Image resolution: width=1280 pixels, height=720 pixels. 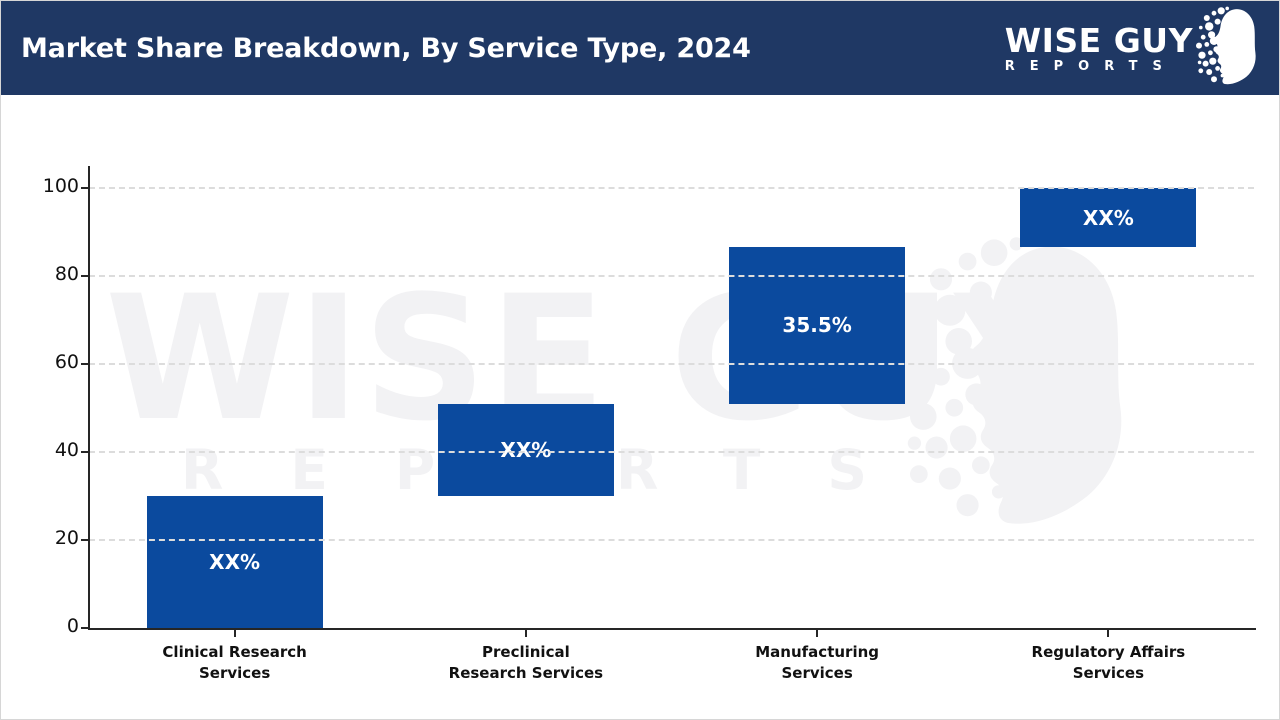 What do you see at coordinates (66, 274) in the screenshot?
I see `y-tick-label-80: 80` at bounding box center [66, 274].